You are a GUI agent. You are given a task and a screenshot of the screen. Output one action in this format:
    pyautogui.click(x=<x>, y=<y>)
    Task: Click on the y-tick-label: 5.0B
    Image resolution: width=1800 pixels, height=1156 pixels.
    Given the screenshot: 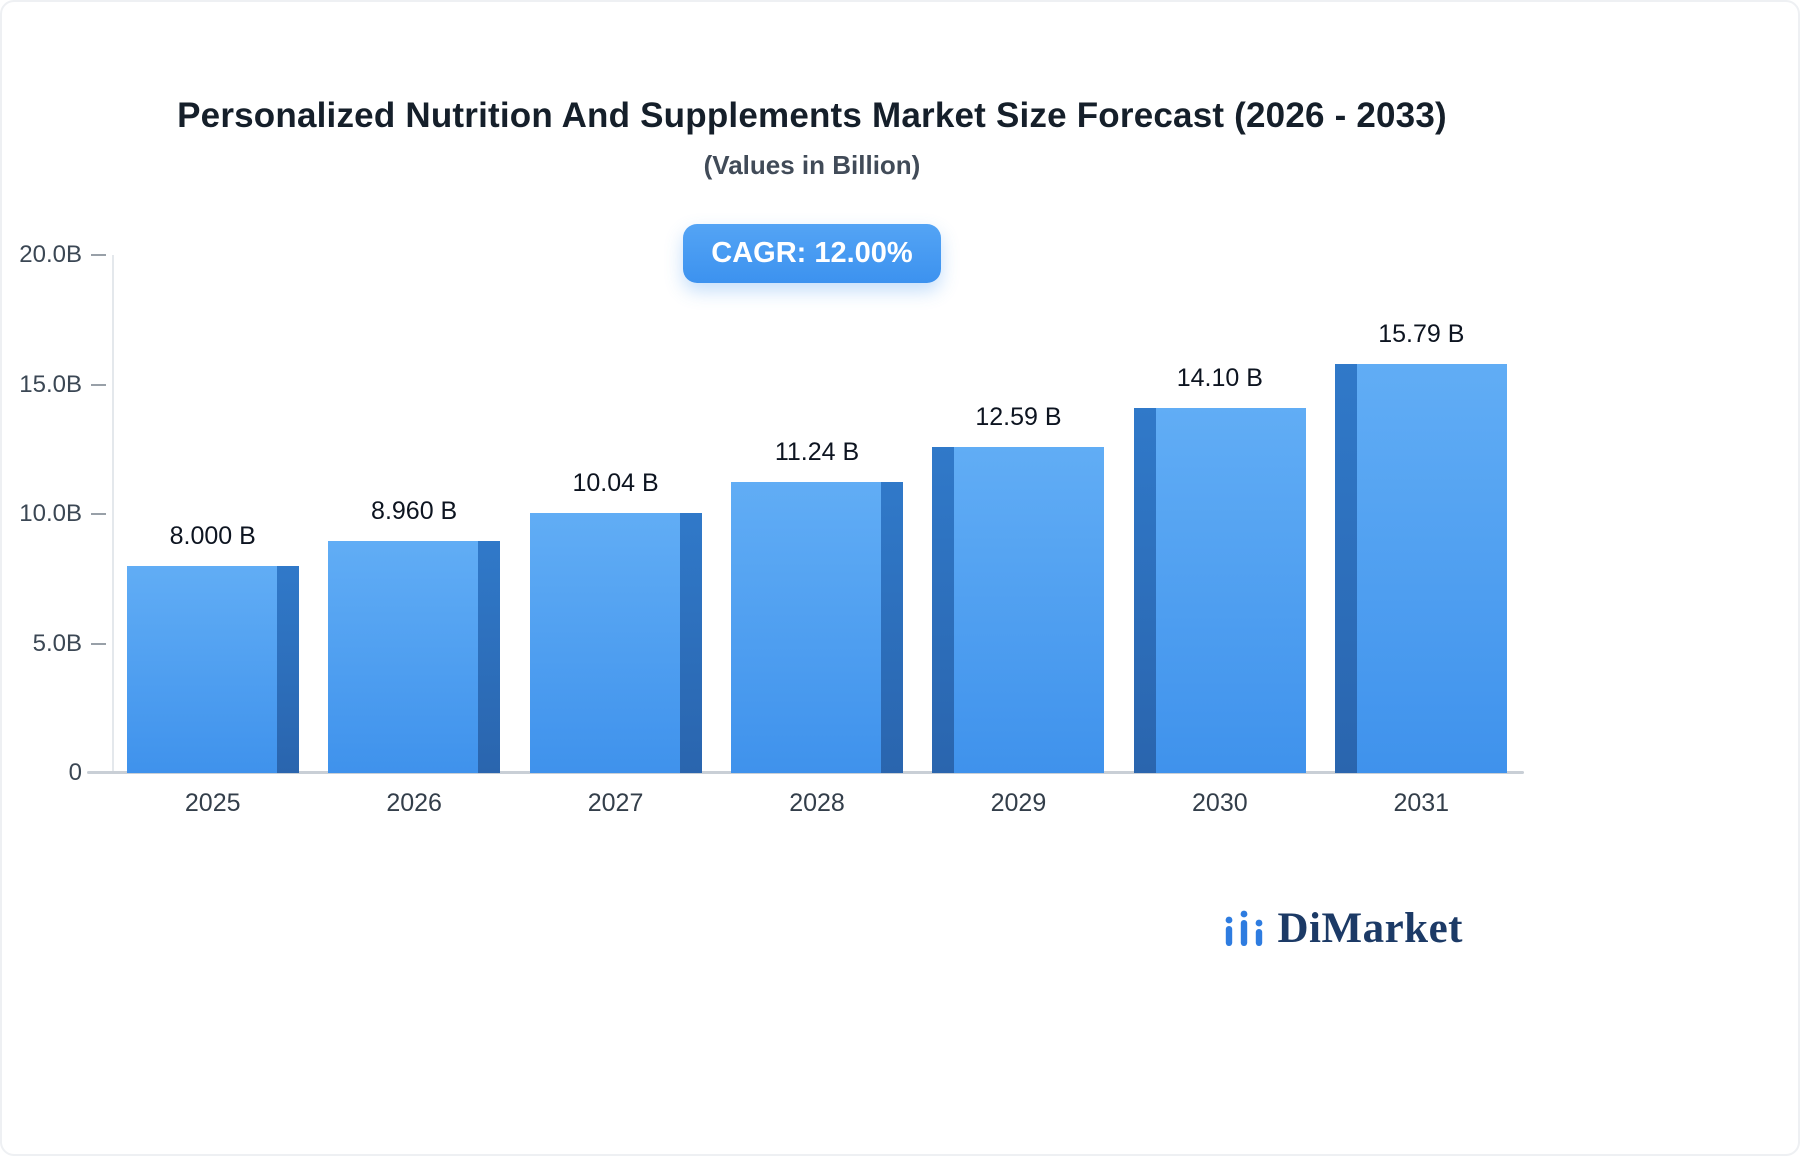 What is the action you would take?
    pyautogui.click(x=57, y=643)
    